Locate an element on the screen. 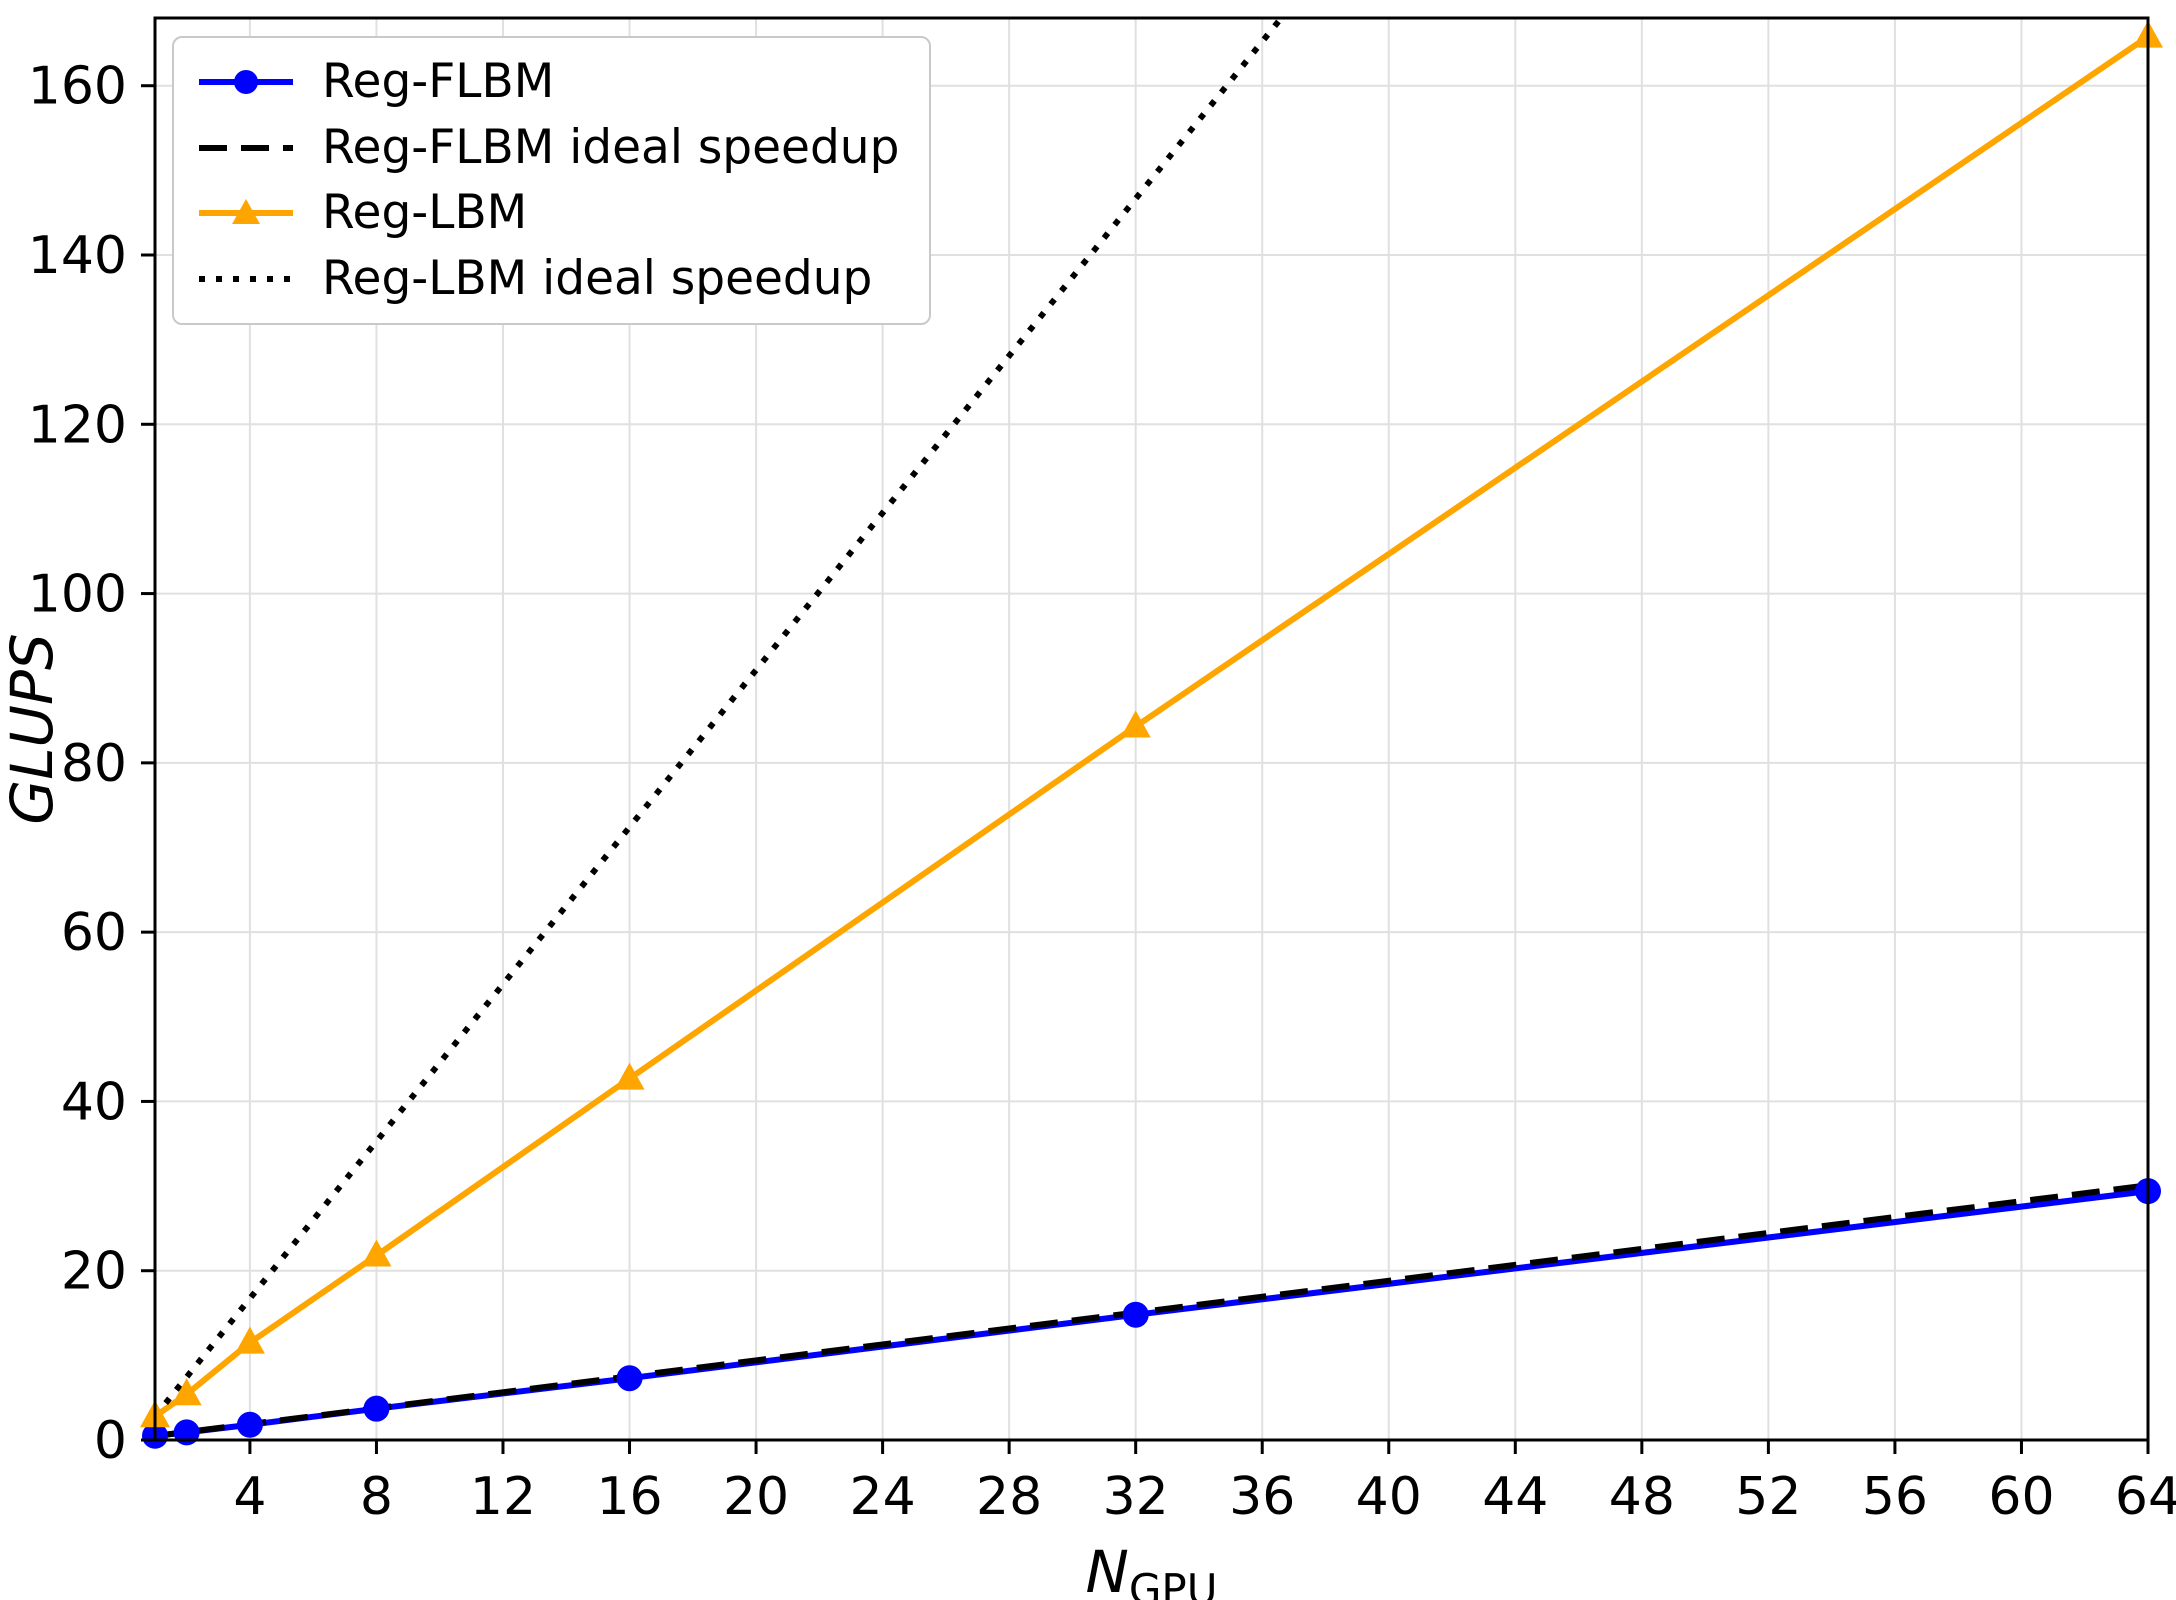 The width and height of the screenshot is (2176, 1600). x-tick-label: 48 is located at coordinates (1642, 1497).